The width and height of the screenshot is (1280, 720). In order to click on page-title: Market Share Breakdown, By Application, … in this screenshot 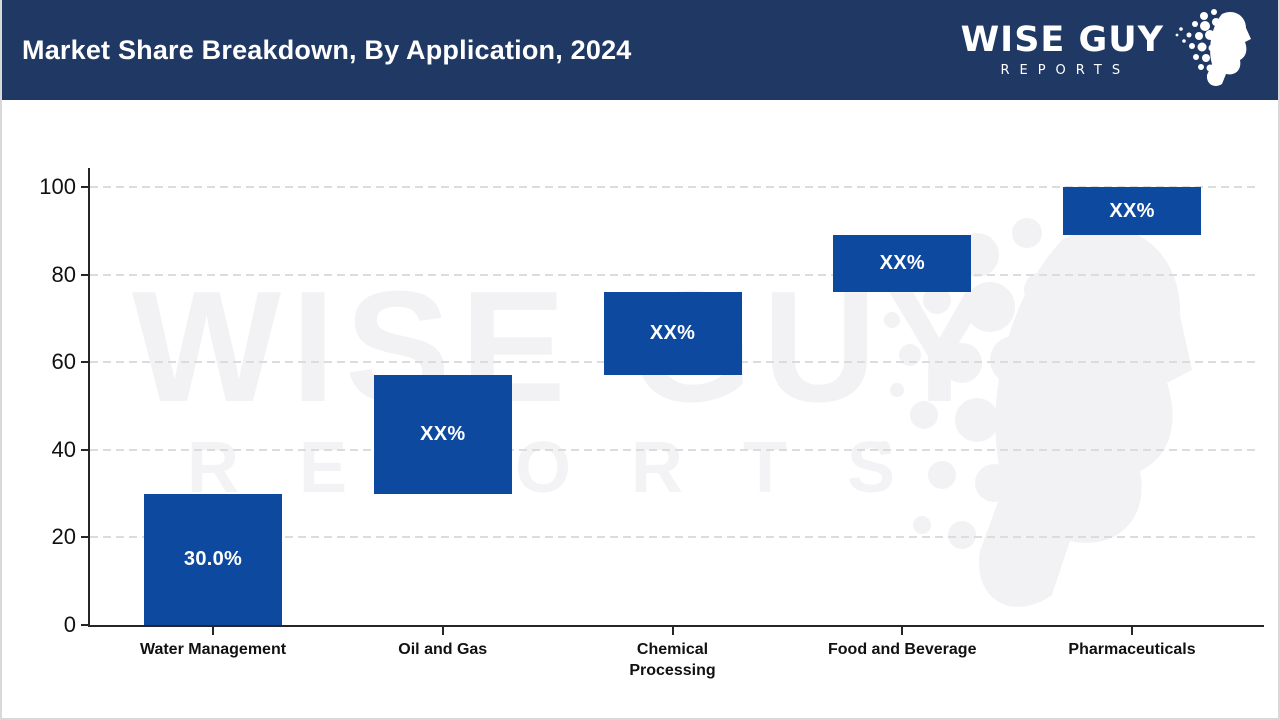, I will do `click(327, 49)`.